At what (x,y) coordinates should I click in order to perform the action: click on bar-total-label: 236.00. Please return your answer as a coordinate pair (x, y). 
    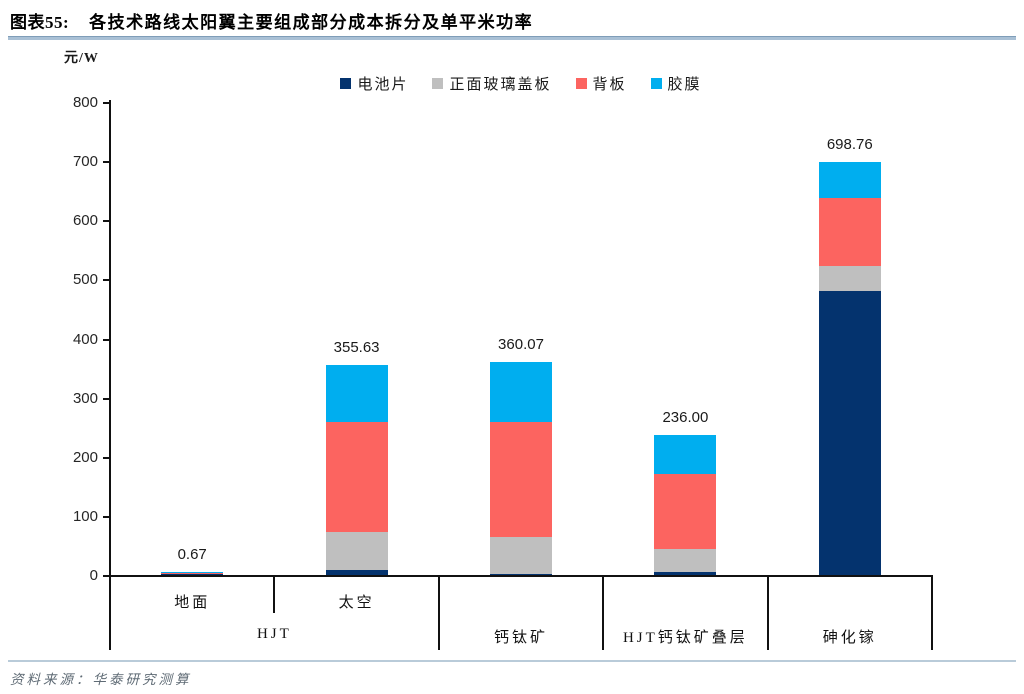
    Looking at the image, I should click on (685, 418).